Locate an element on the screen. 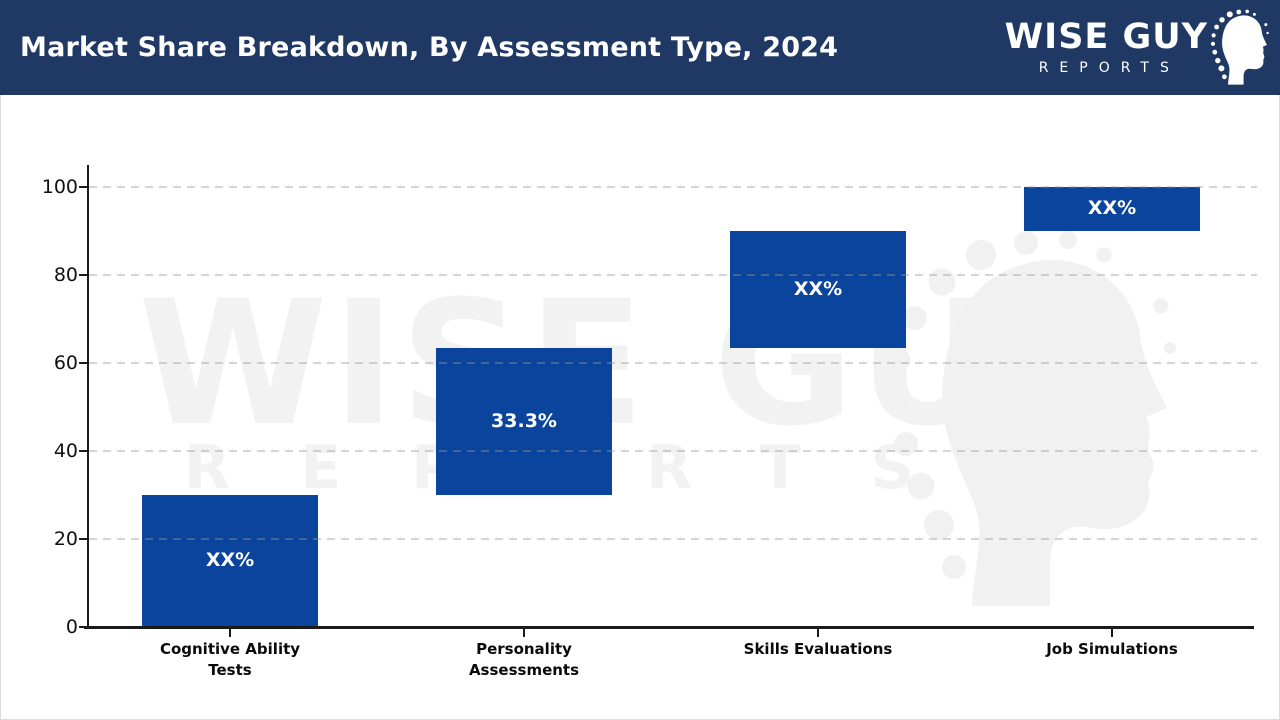 This screenshot has height=720, width=1280. wiseguy-logo: WISE GUY REPORTS is located at coordinates (1142, 48).